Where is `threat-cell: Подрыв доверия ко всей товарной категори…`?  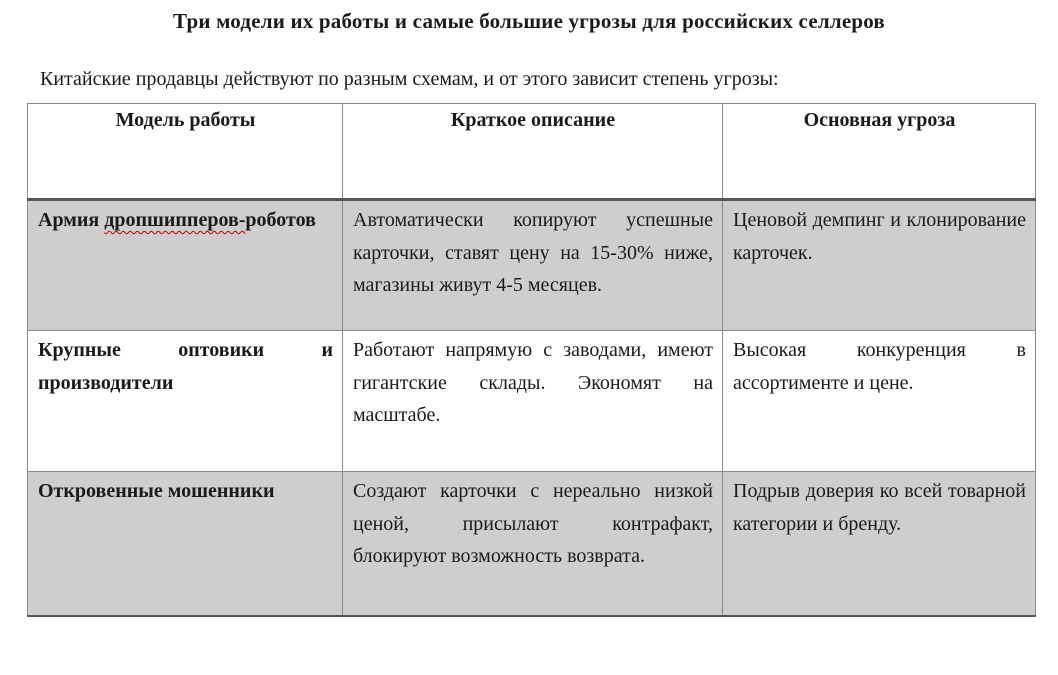 threat-cell: Подрыв доверия ко всей товарной категори… is located at coordinates (879, 544).